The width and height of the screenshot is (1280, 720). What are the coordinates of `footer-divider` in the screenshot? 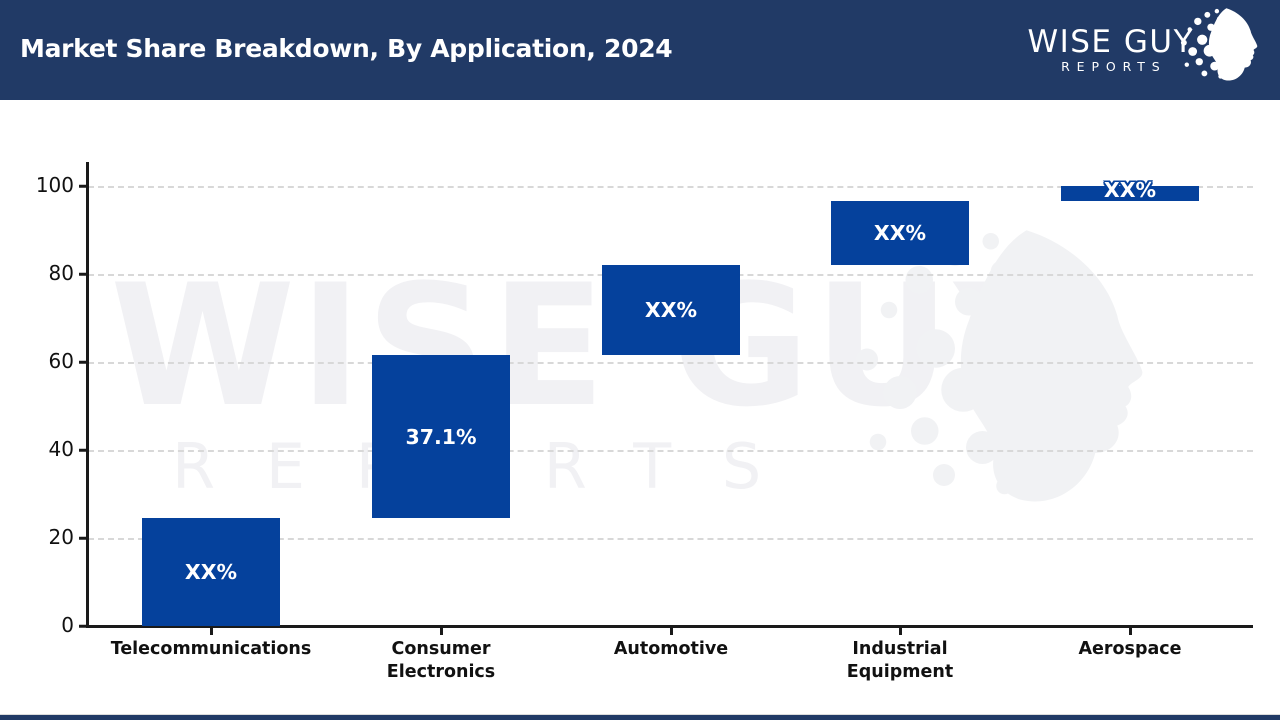 It's located at (640, 714).